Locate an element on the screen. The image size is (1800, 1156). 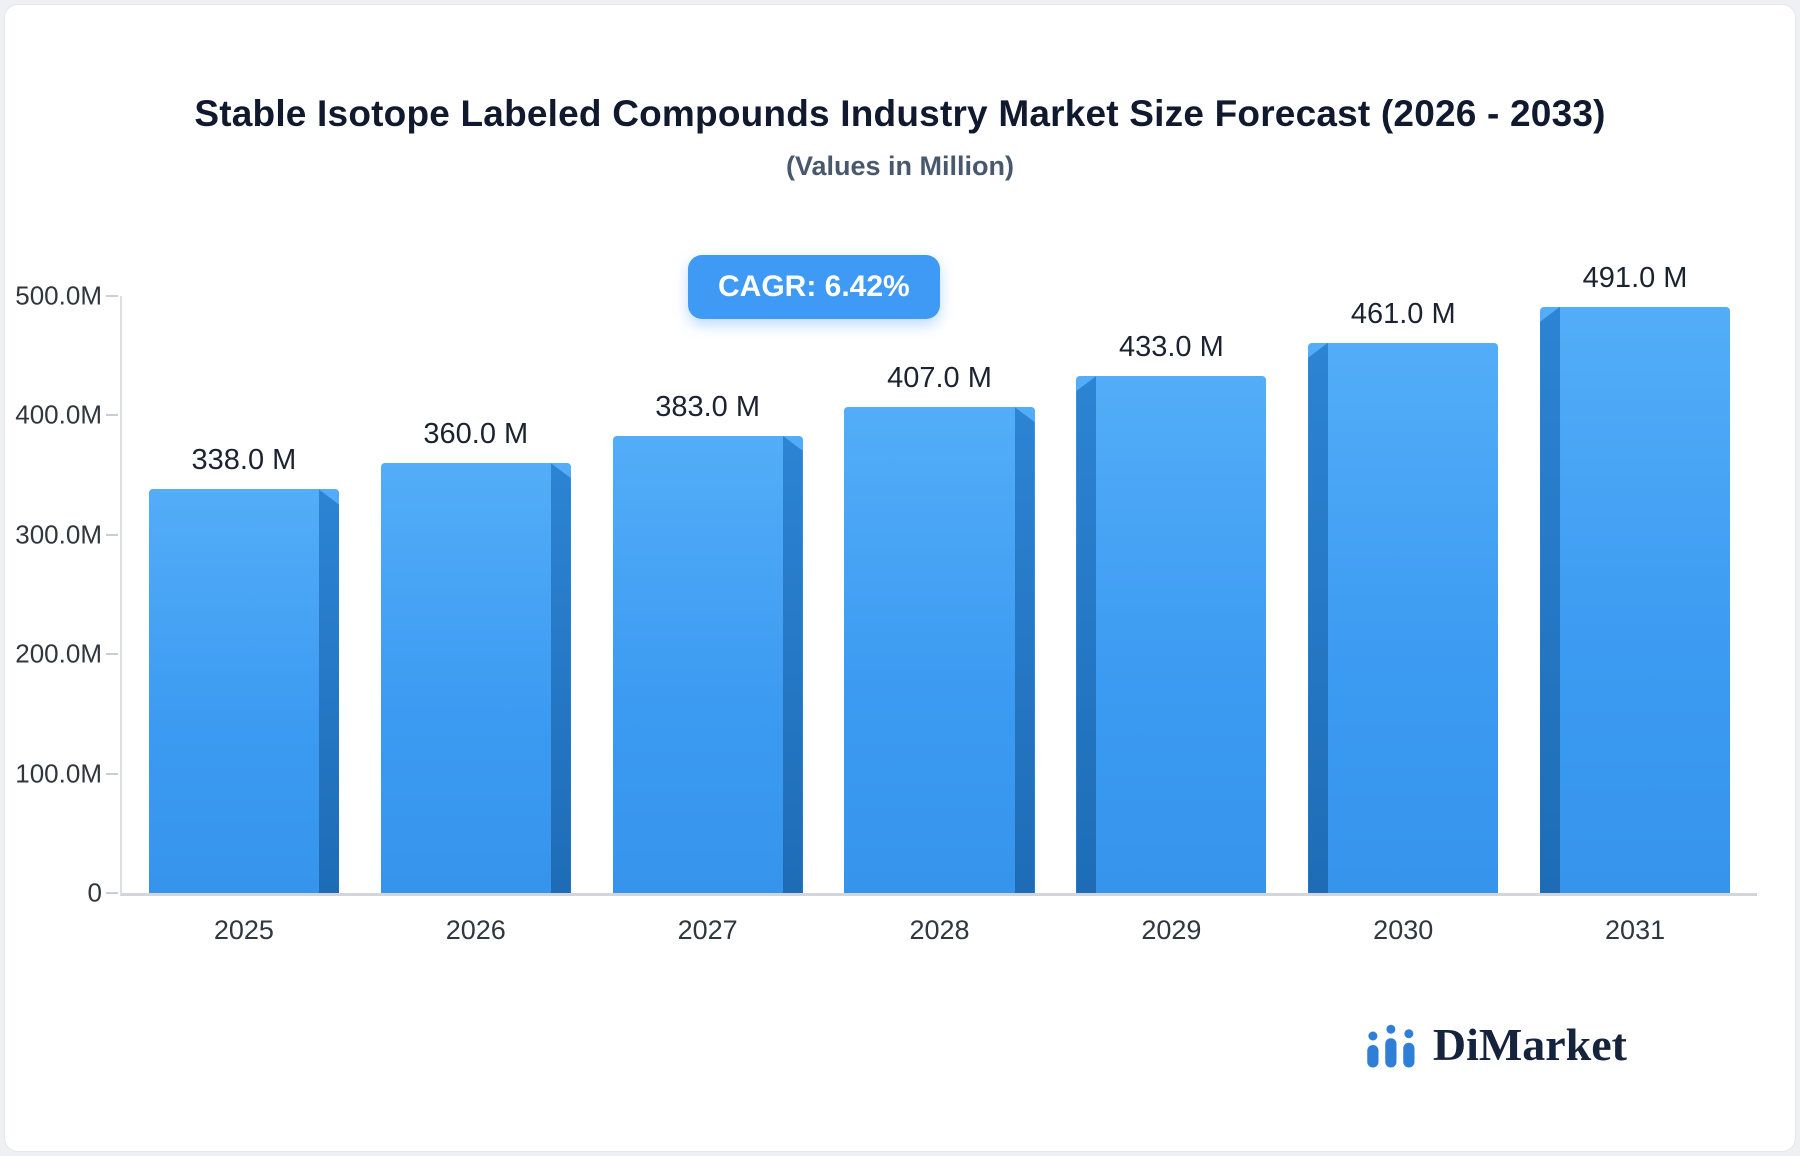
bar-2025: 338.0 M is located at coordinates (243, 668).